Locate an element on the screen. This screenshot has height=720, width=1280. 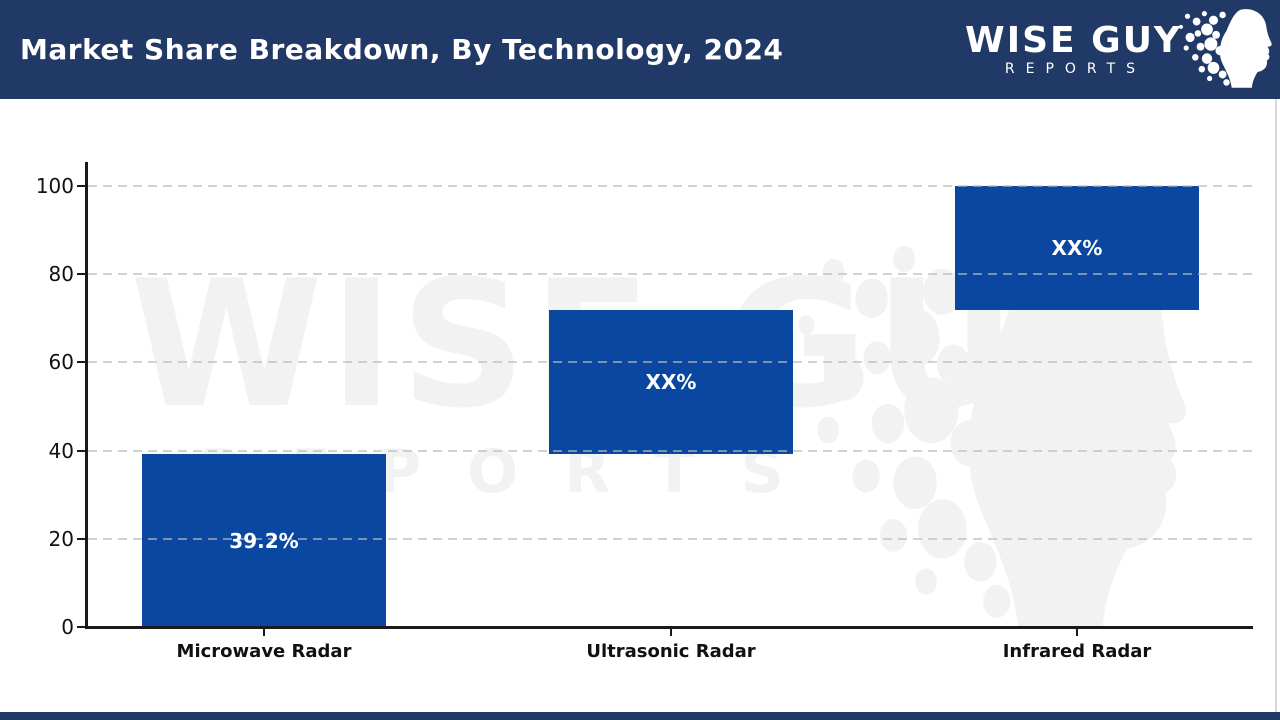
logo-text: WISE GUY REPORTS is located at coordinates (1073, 48).